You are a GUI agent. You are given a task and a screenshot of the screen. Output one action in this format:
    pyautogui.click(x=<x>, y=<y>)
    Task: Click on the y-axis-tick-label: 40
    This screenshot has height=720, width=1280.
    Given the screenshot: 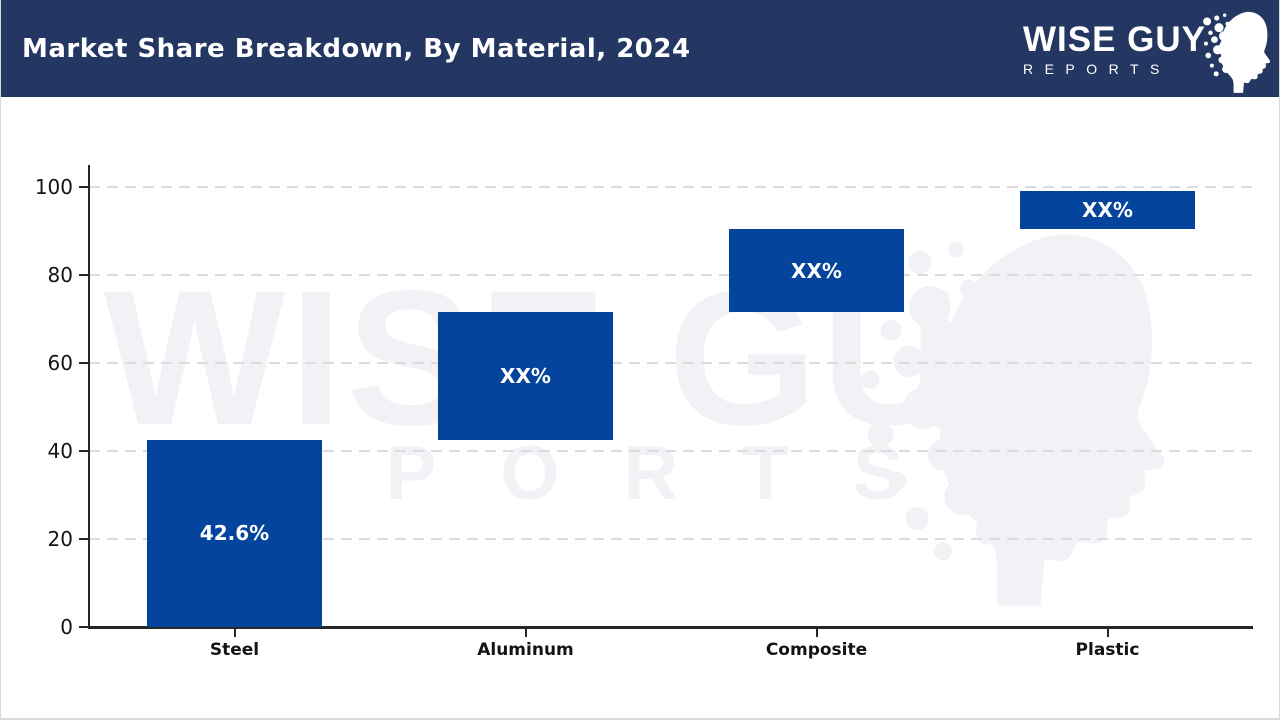 What is the action you would take?
    pyautogui.click(x=60, y=451)
    